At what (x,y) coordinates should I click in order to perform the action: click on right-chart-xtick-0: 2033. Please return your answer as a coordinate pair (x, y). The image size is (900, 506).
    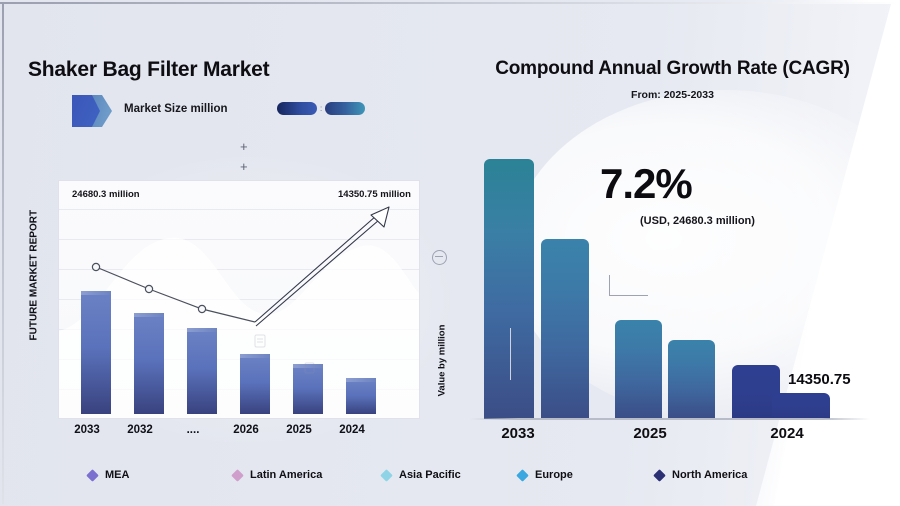
    Looking at the image, I should click on (518, 433).